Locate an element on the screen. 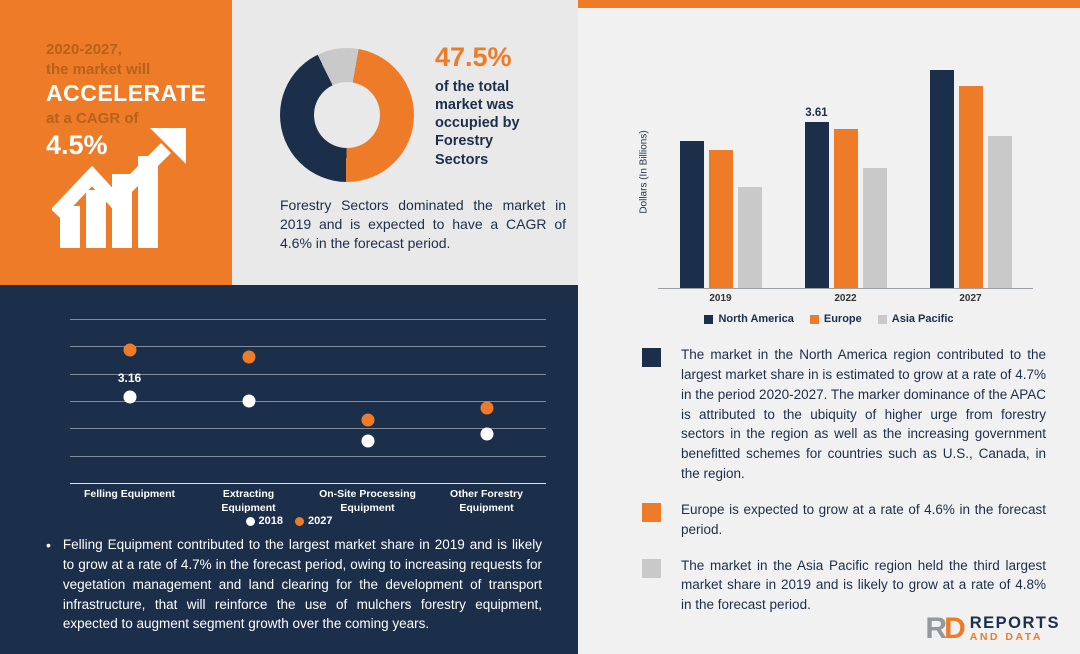  bar-chart-ylabel: Dollars (In Billions) is located at coordinates (644, 172).